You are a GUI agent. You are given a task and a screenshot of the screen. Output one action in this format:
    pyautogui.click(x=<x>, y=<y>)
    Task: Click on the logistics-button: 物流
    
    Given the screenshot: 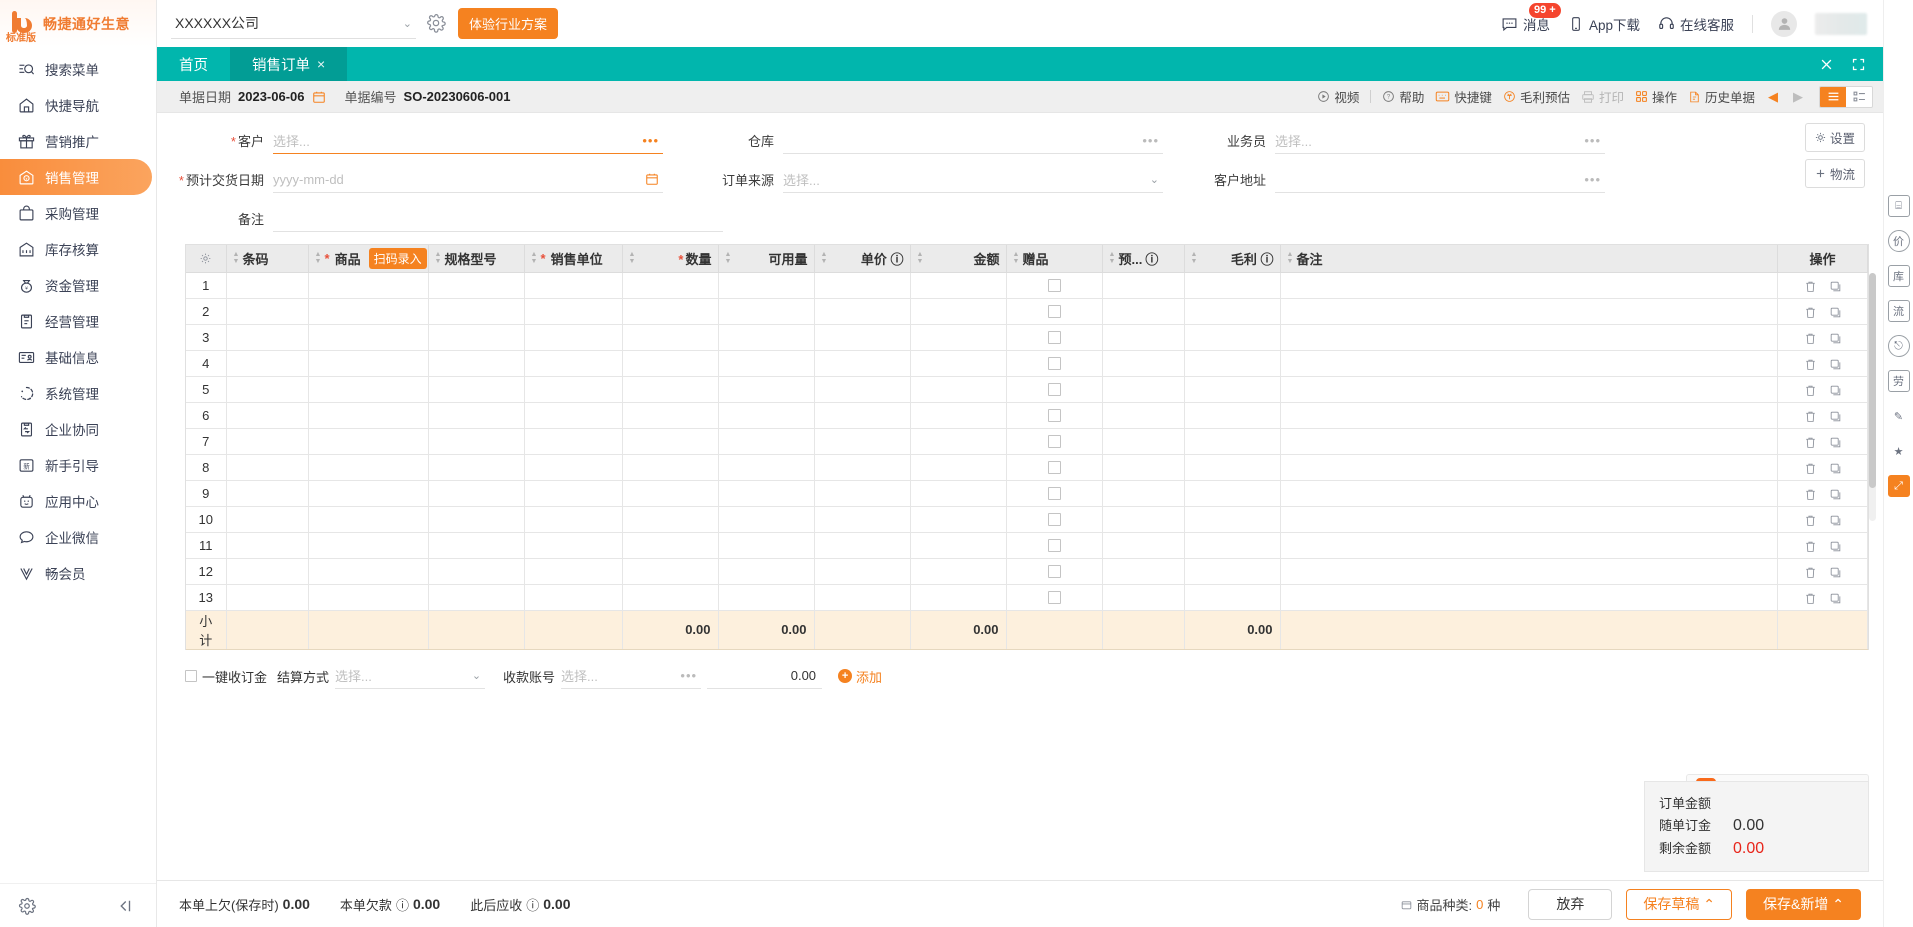 What is the action you would take?
    pyautogui.click(x=1834, y=173)
    